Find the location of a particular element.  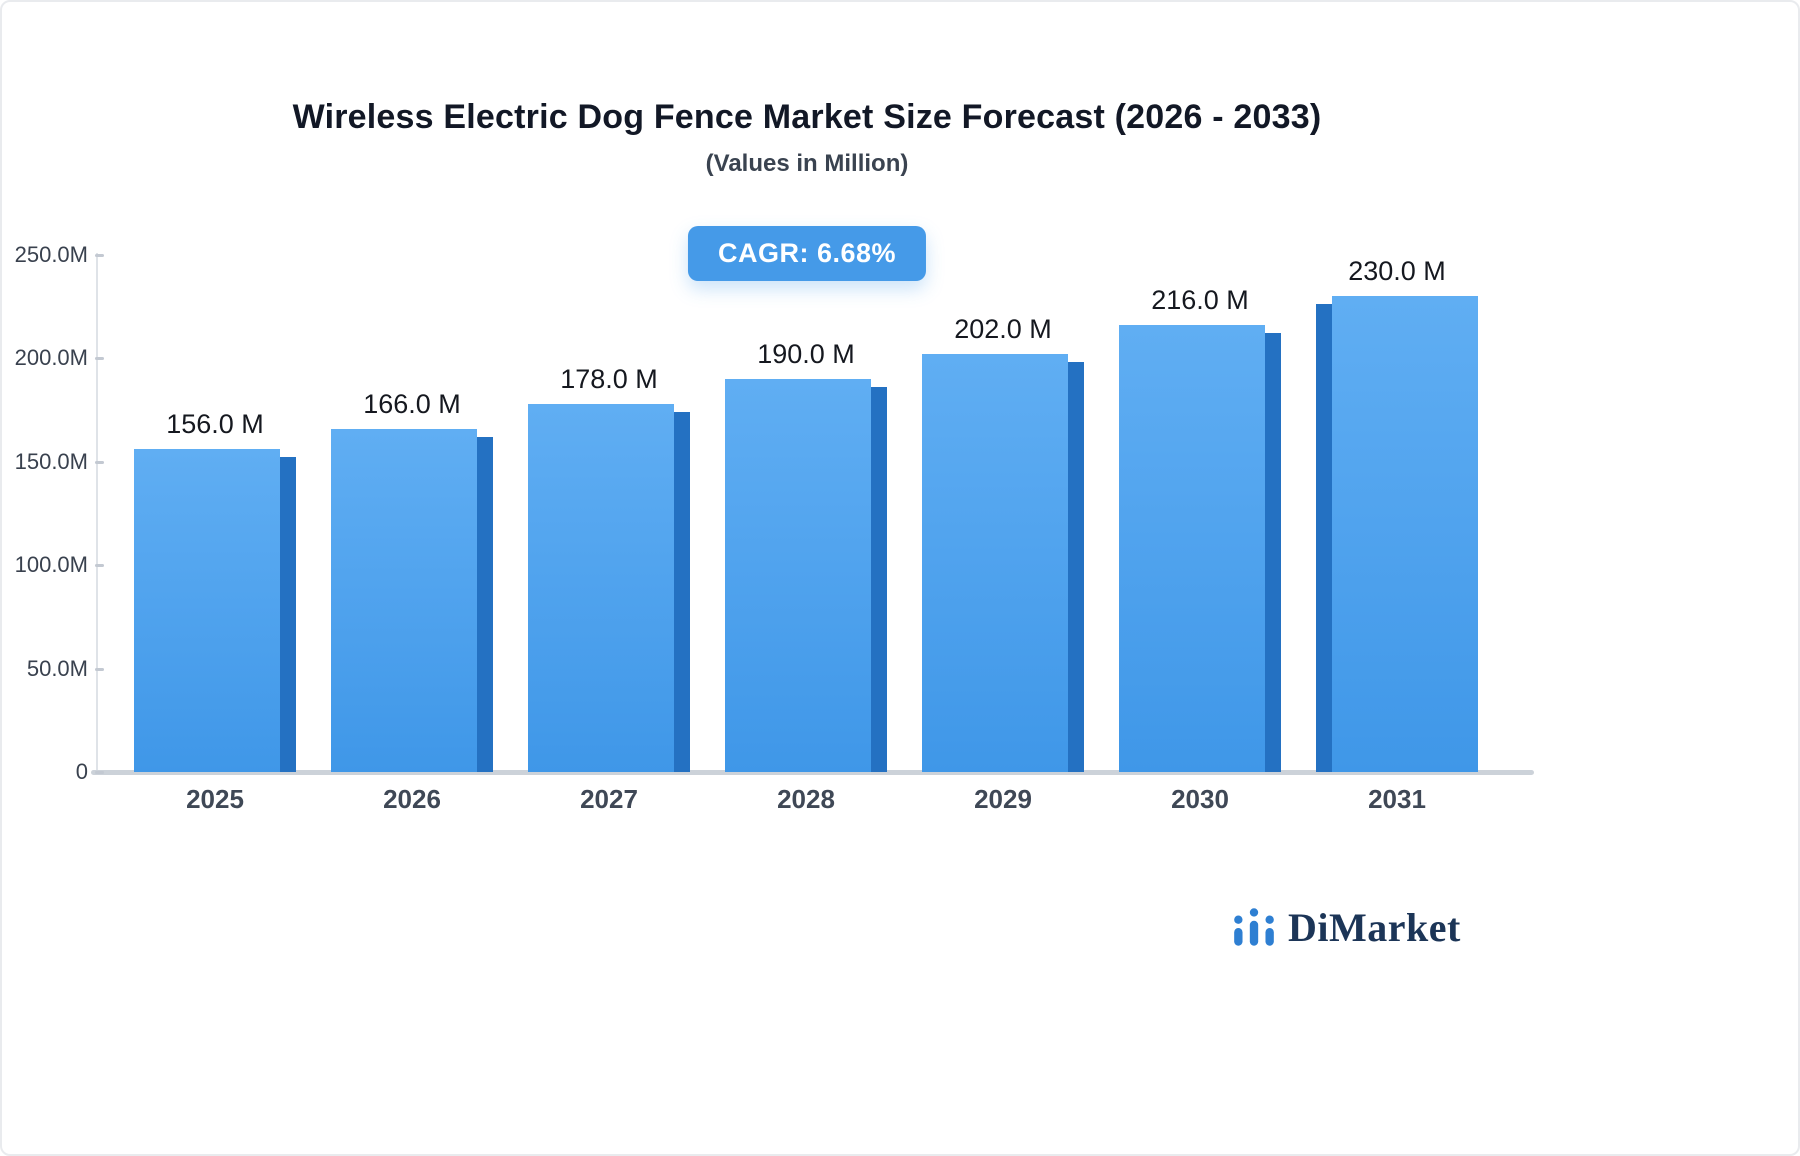

y-axis-tick-label: 0 is located at coordinates (81, 771).